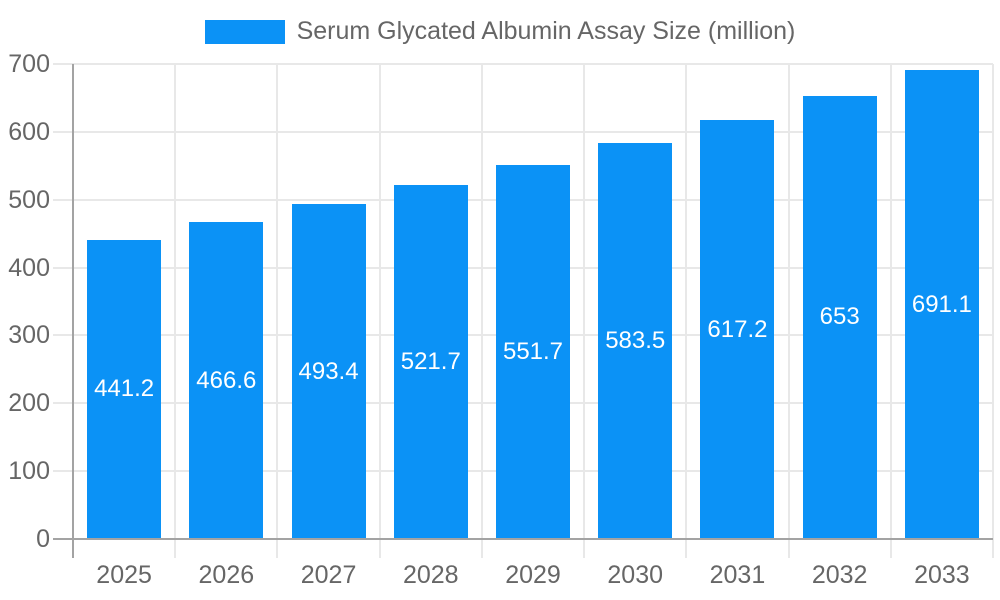 The height and width of the screenshot is (600, 1000). I want to click on x-tick-label: 2027, so click(328, 575).